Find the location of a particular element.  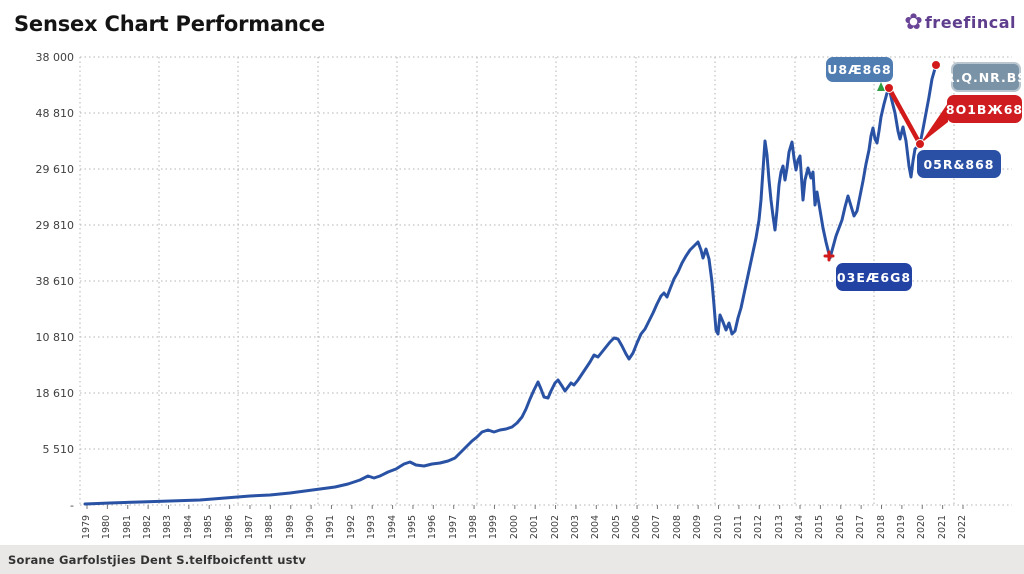

x-axis-tick-label: 2012 is located at coordinates (759, 527).